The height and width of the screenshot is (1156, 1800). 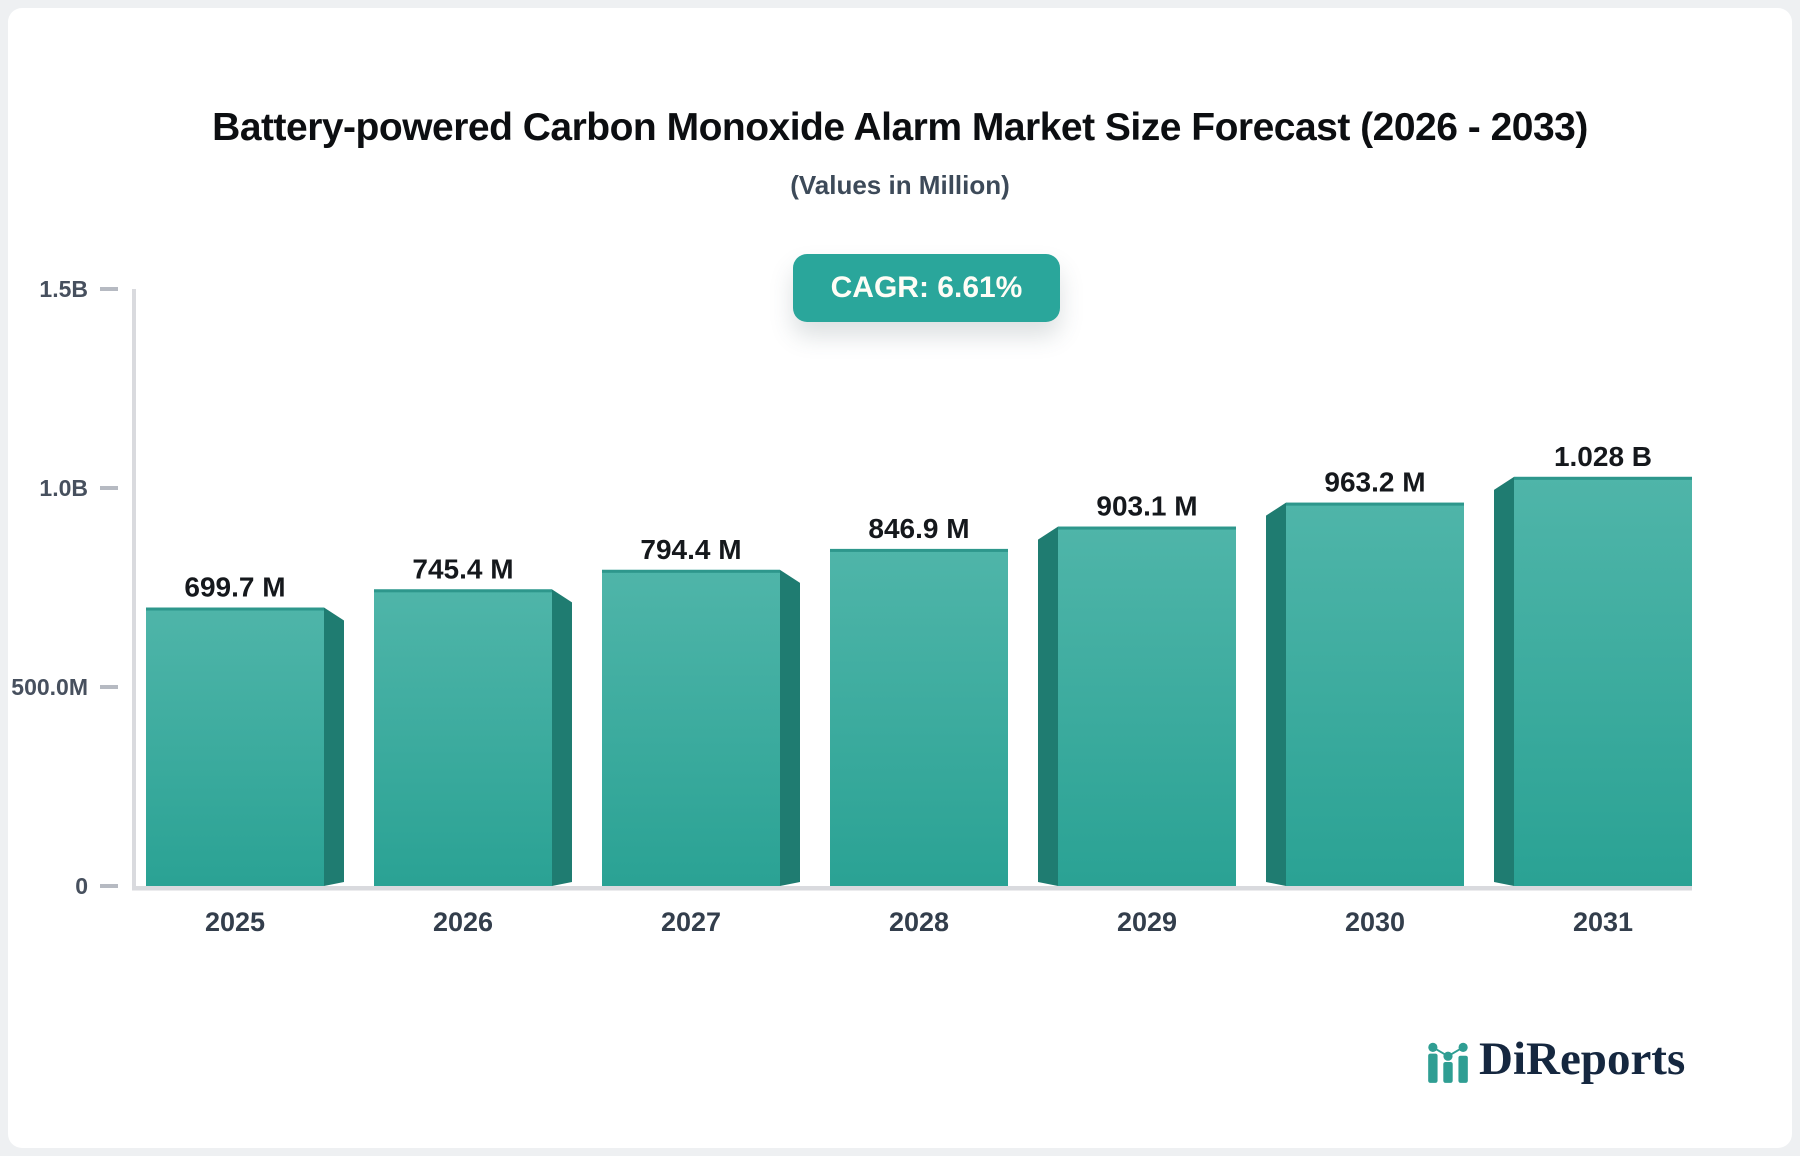 What do you see at coordinates (926, 288) in the screenshot?
I see `cagr-badge: CAGR: 6.61%` at bounding box center [926, 288].